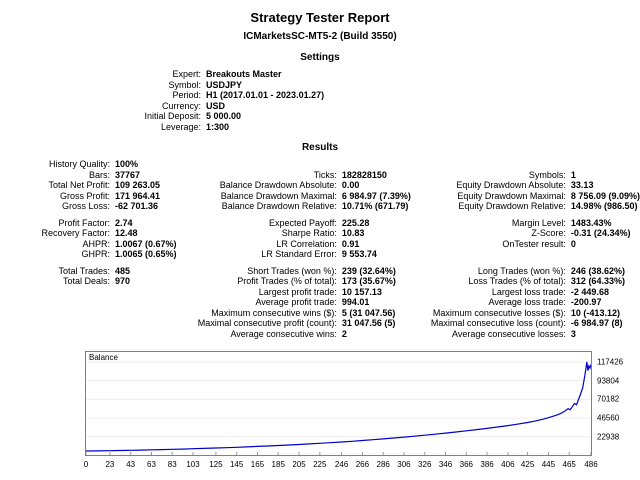 The width and height of the screenshot is (640, 480). I want to click on result-label: Average profit trade:, so click(296, 302).